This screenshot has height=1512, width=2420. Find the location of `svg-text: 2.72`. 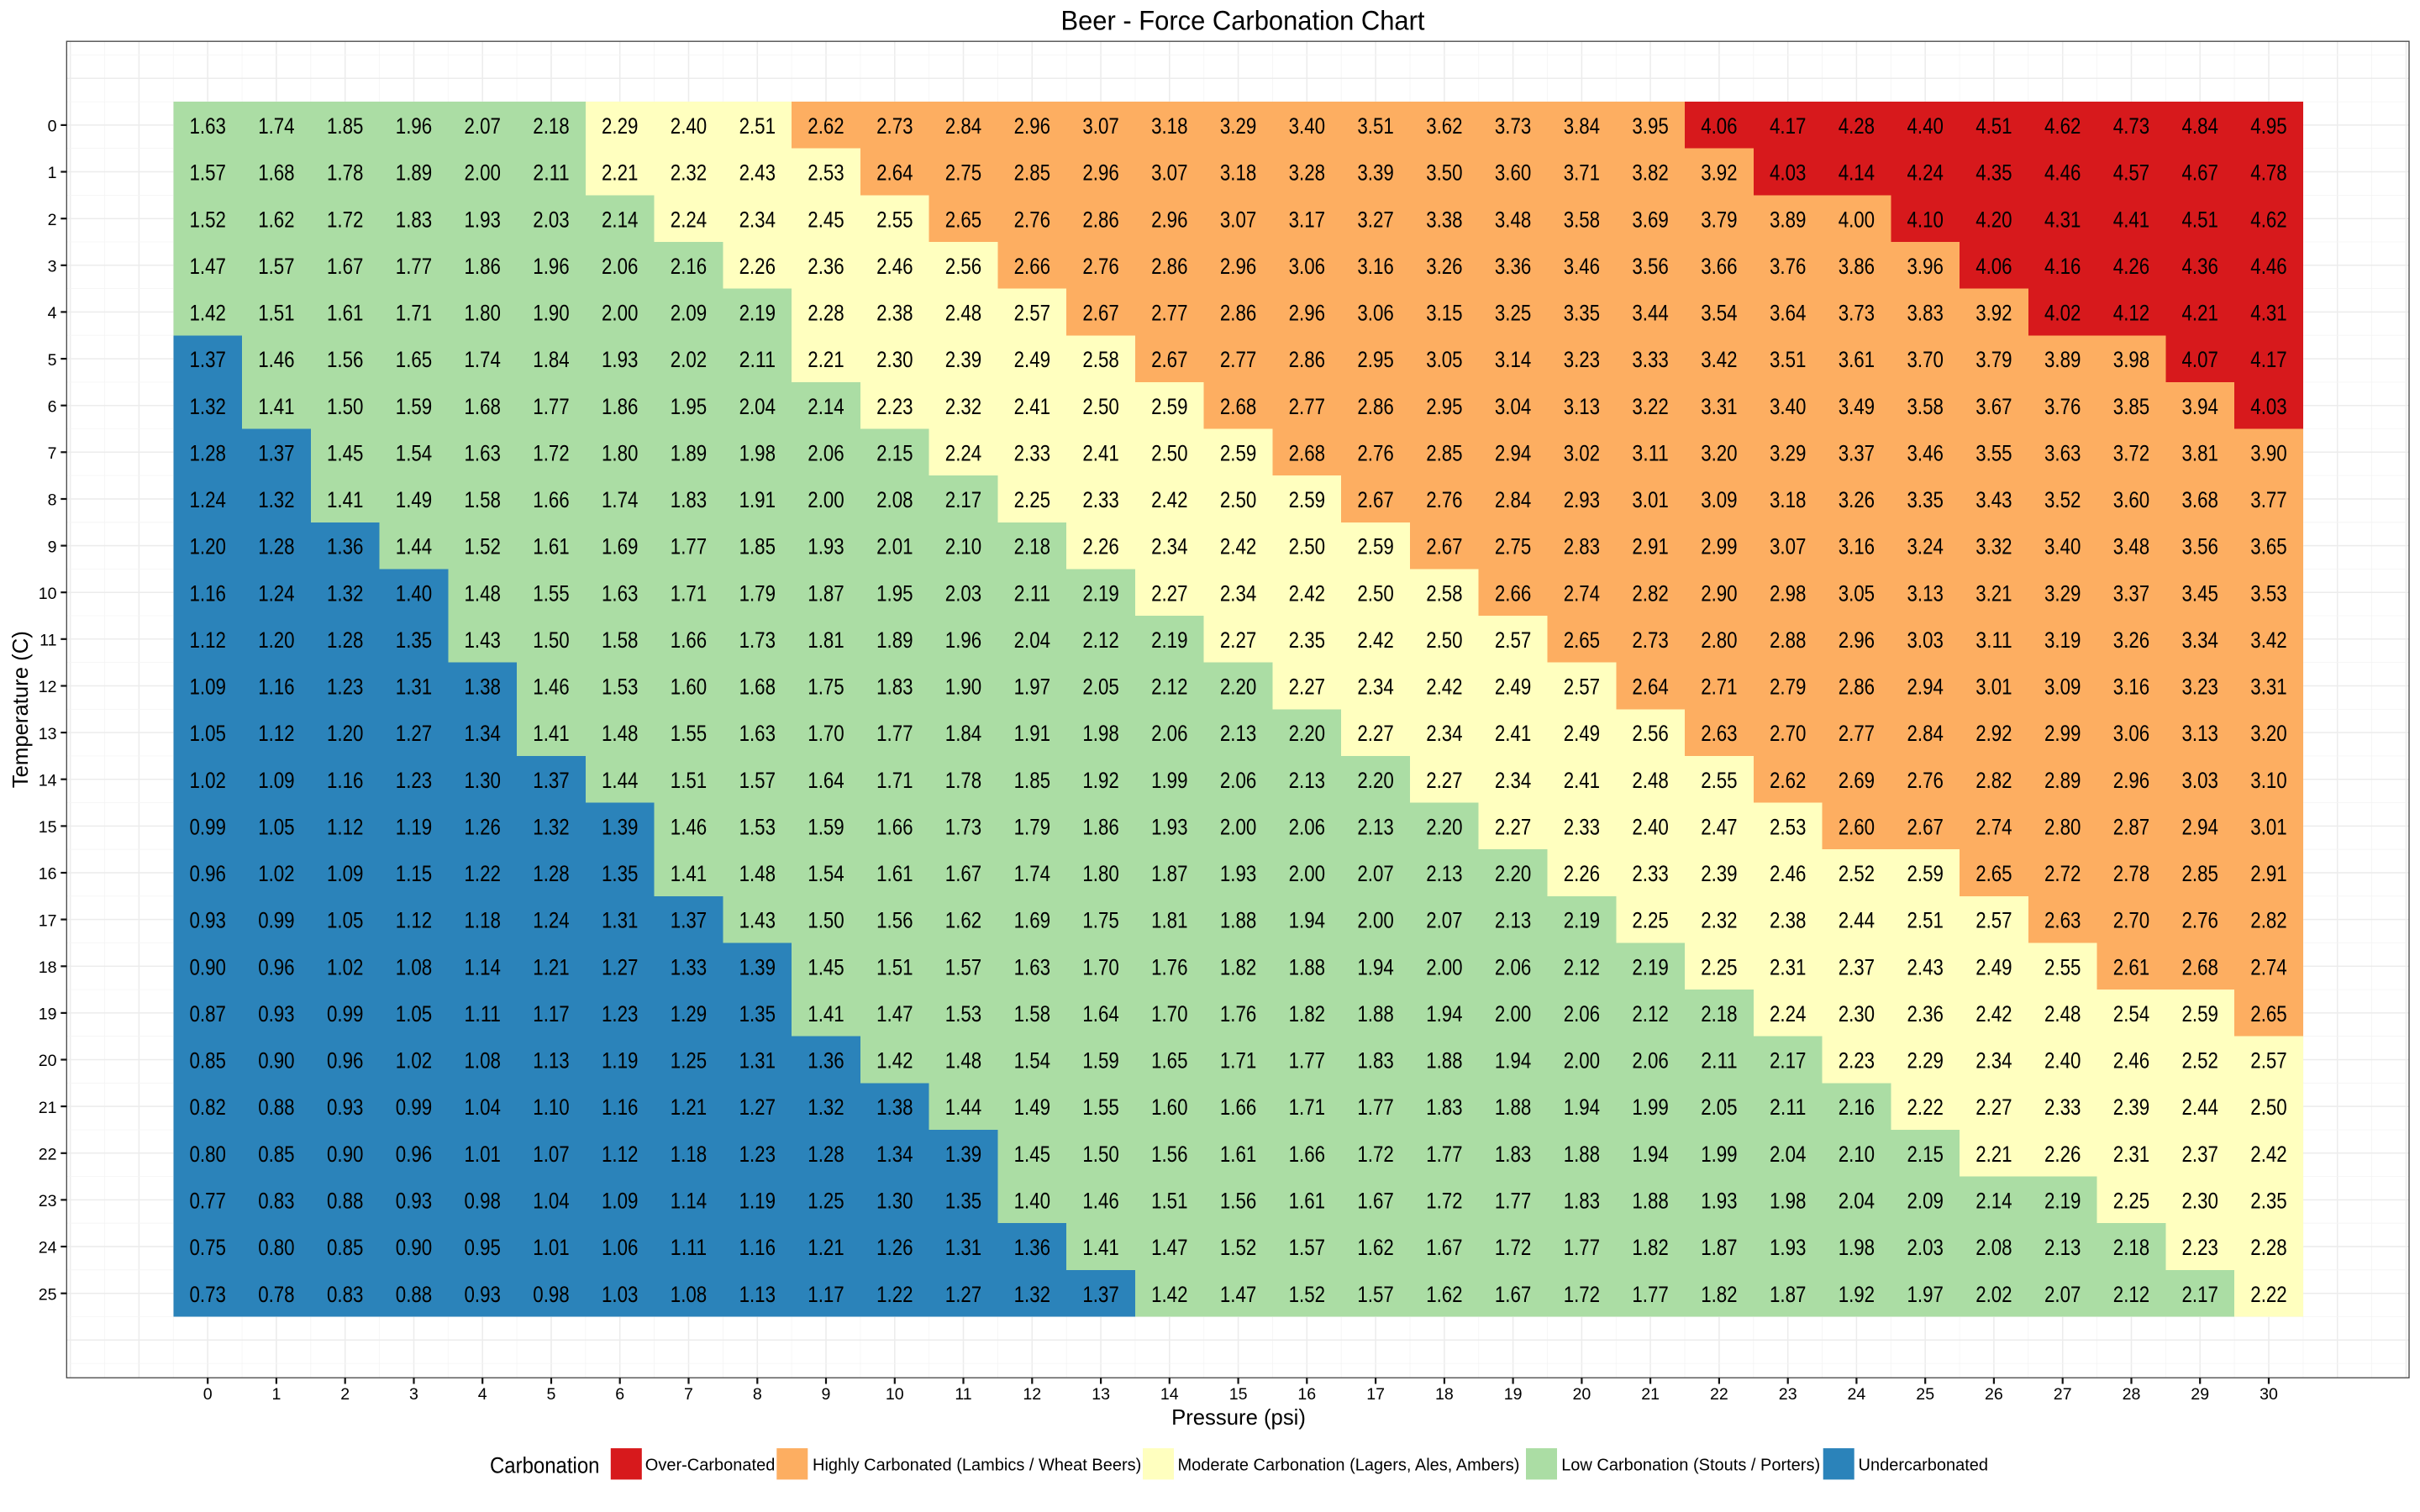

svg-text: 2.72 is located at coordinates (2062, 873).